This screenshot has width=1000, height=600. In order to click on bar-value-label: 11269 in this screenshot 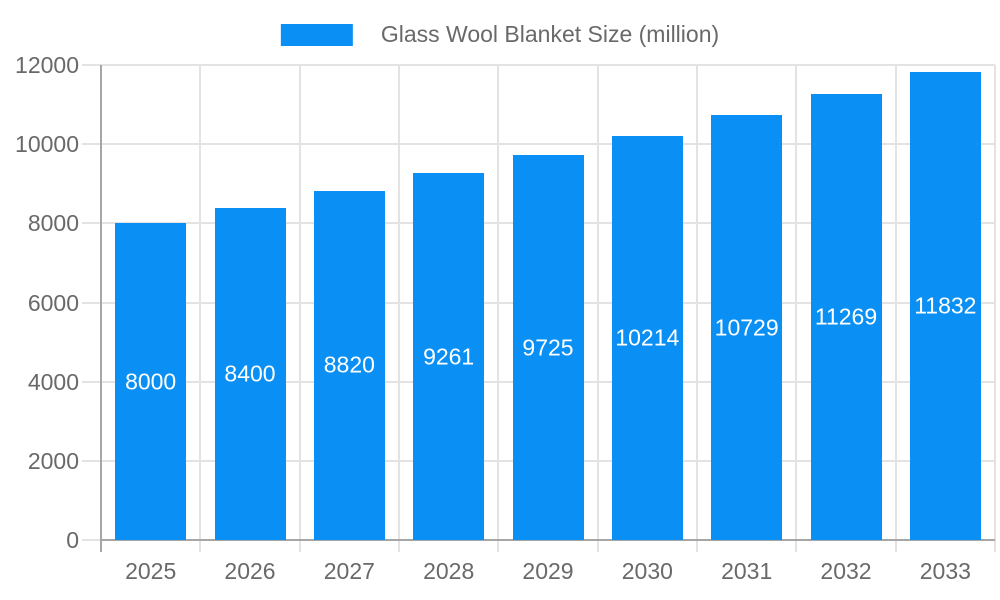, I will do `click(846, 316)`.